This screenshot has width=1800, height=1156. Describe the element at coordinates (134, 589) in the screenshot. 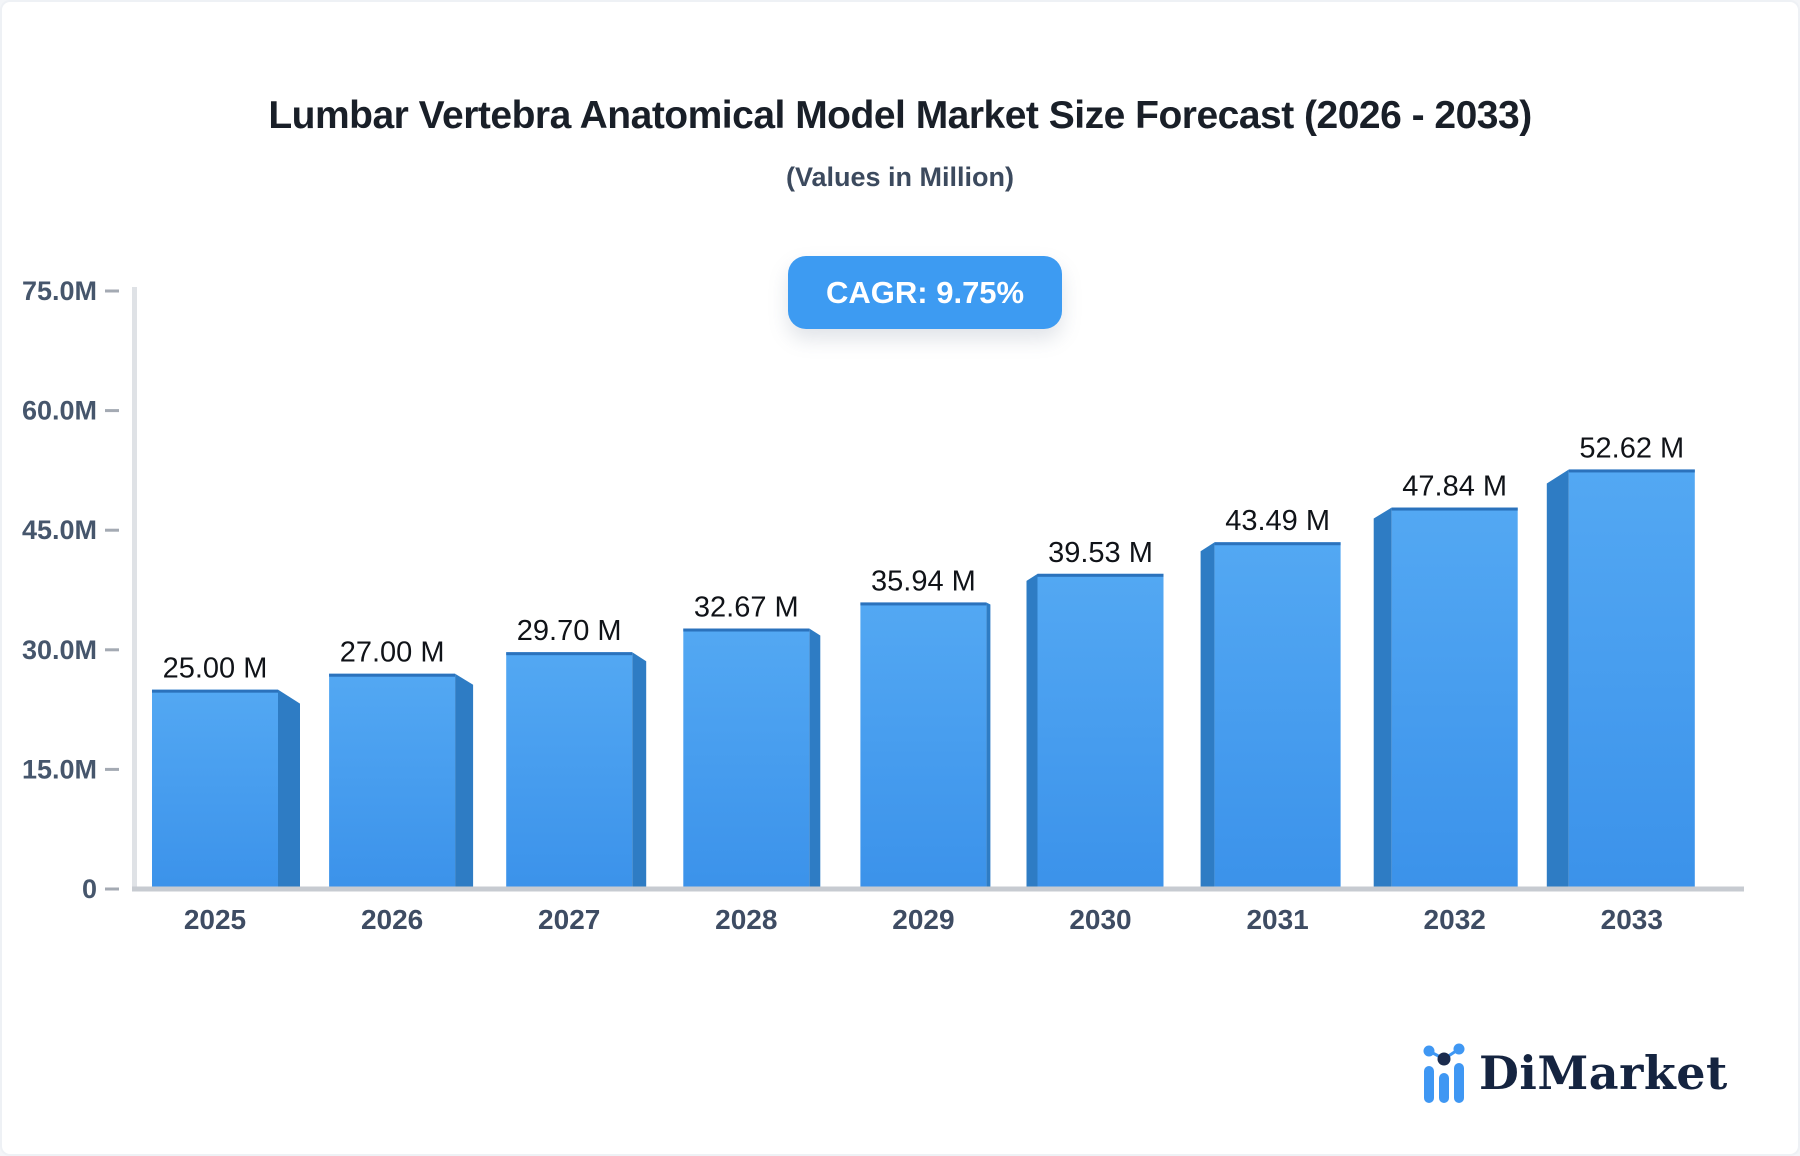

I see `y-axis-line` at that location.